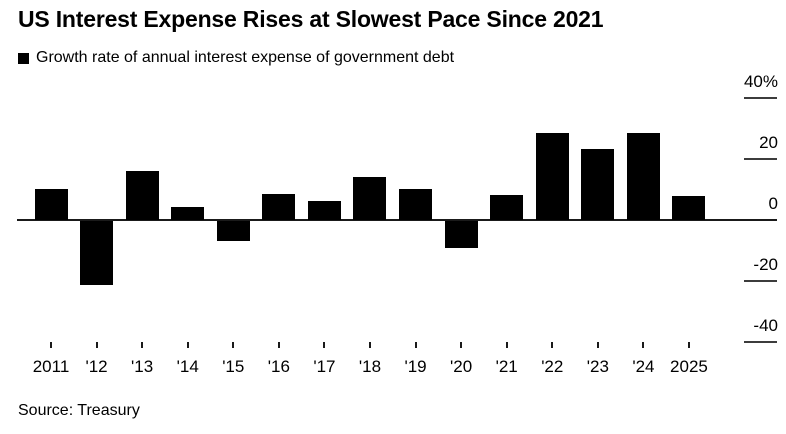  I want to click on y-axis-label: -40, so click(765, 326).